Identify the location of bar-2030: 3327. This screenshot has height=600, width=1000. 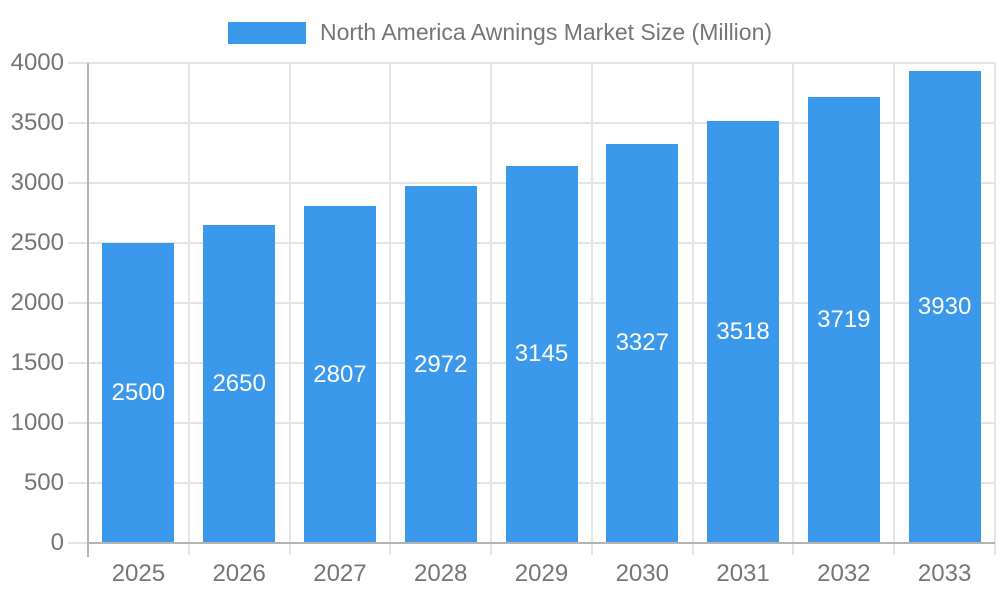
(642, 343).